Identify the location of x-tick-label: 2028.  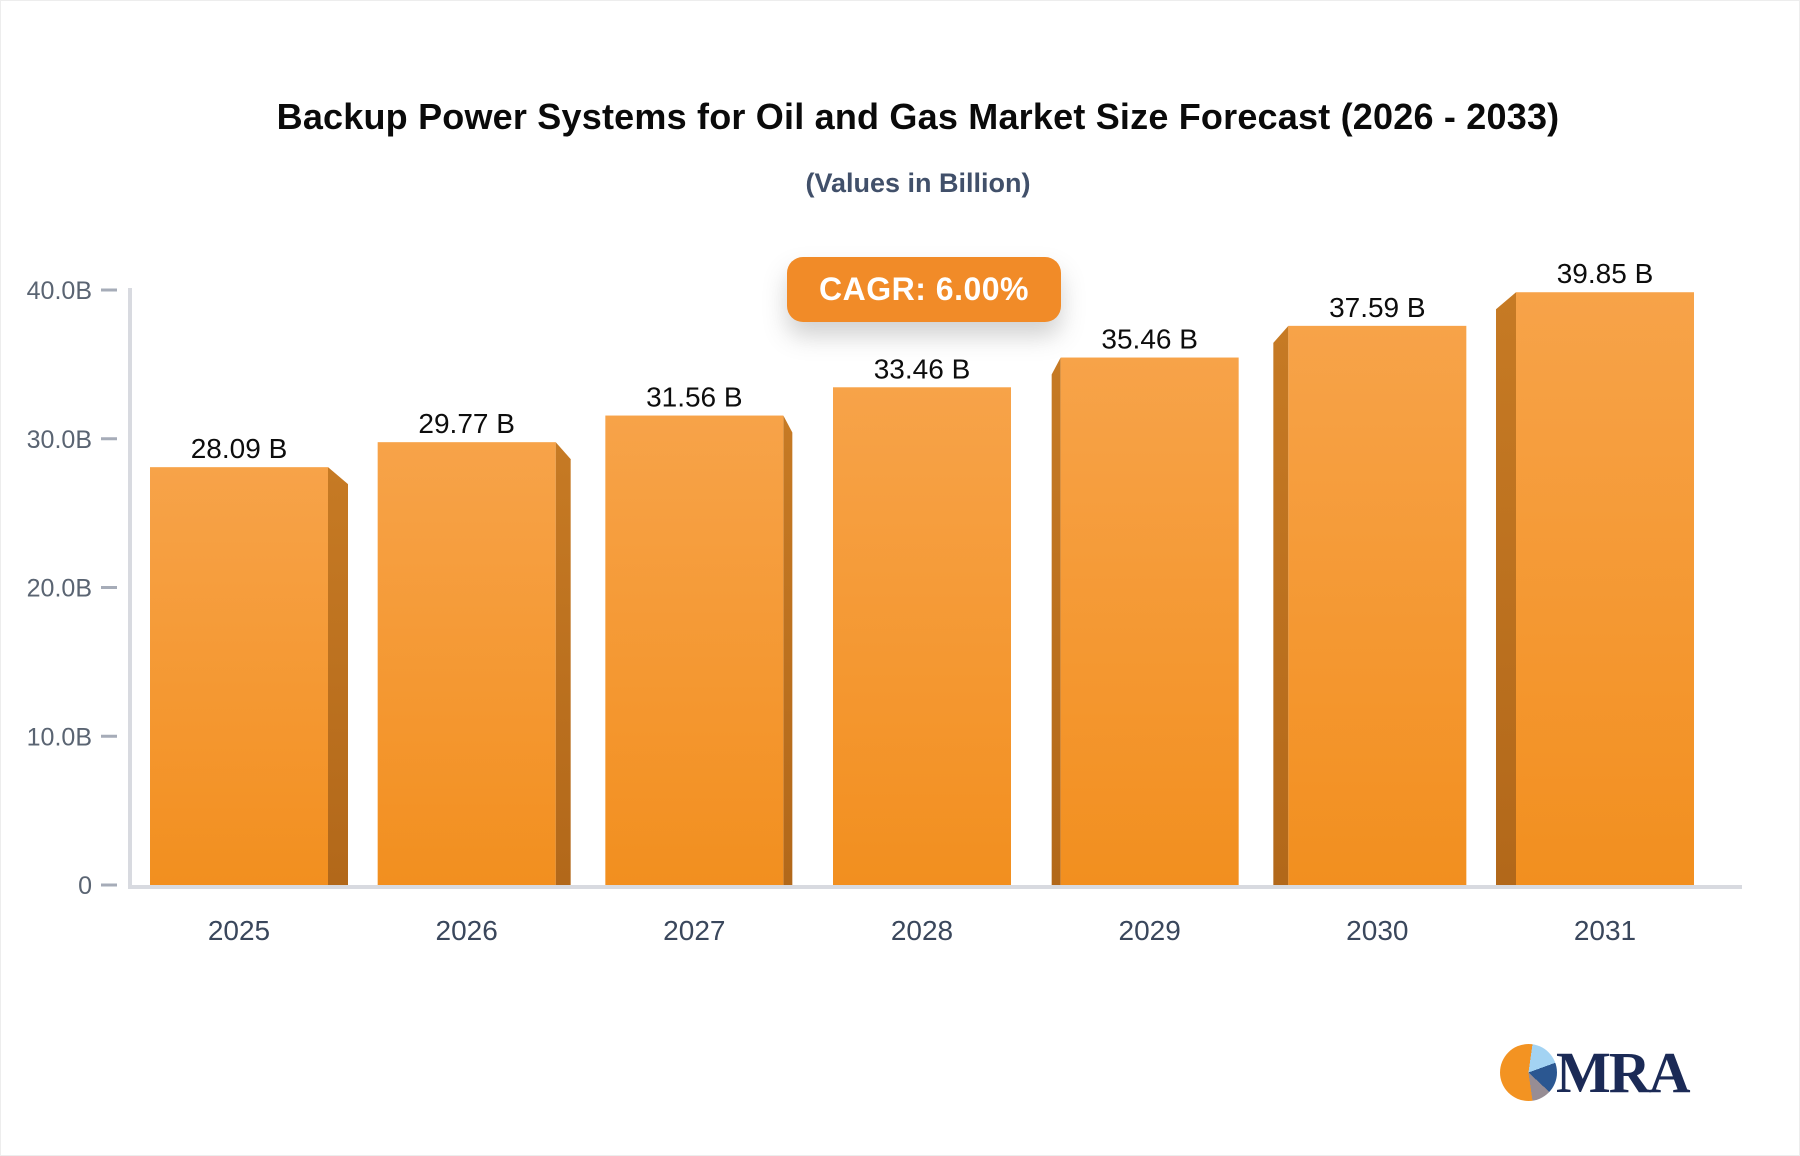
(922, 930).